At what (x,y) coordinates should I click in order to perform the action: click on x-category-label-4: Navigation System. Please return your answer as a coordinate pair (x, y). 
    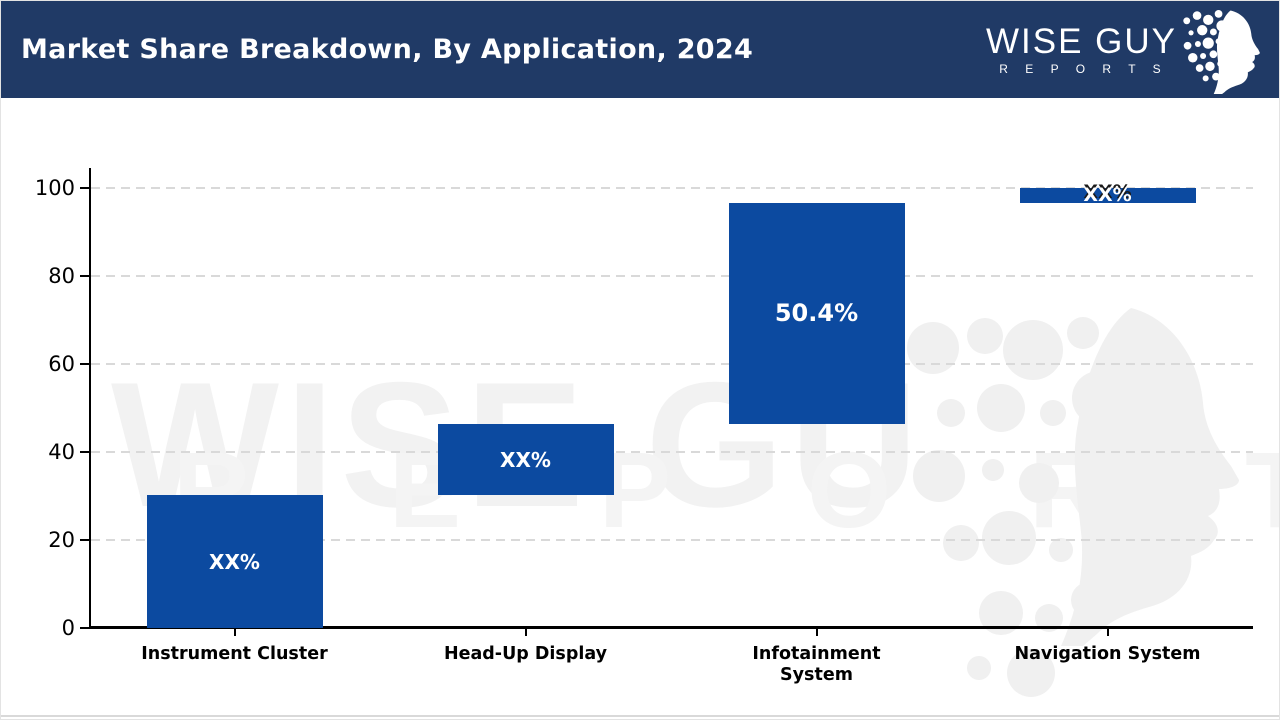
    Looking at the image, I should click on (1107, 654).